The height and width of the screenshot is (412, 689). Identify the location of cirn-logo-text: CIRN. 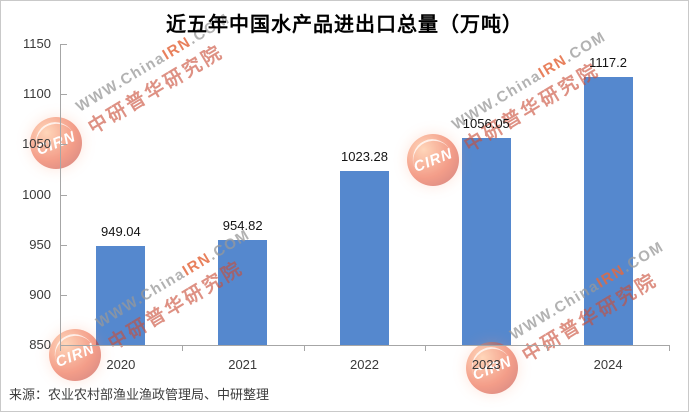
(433, 160).